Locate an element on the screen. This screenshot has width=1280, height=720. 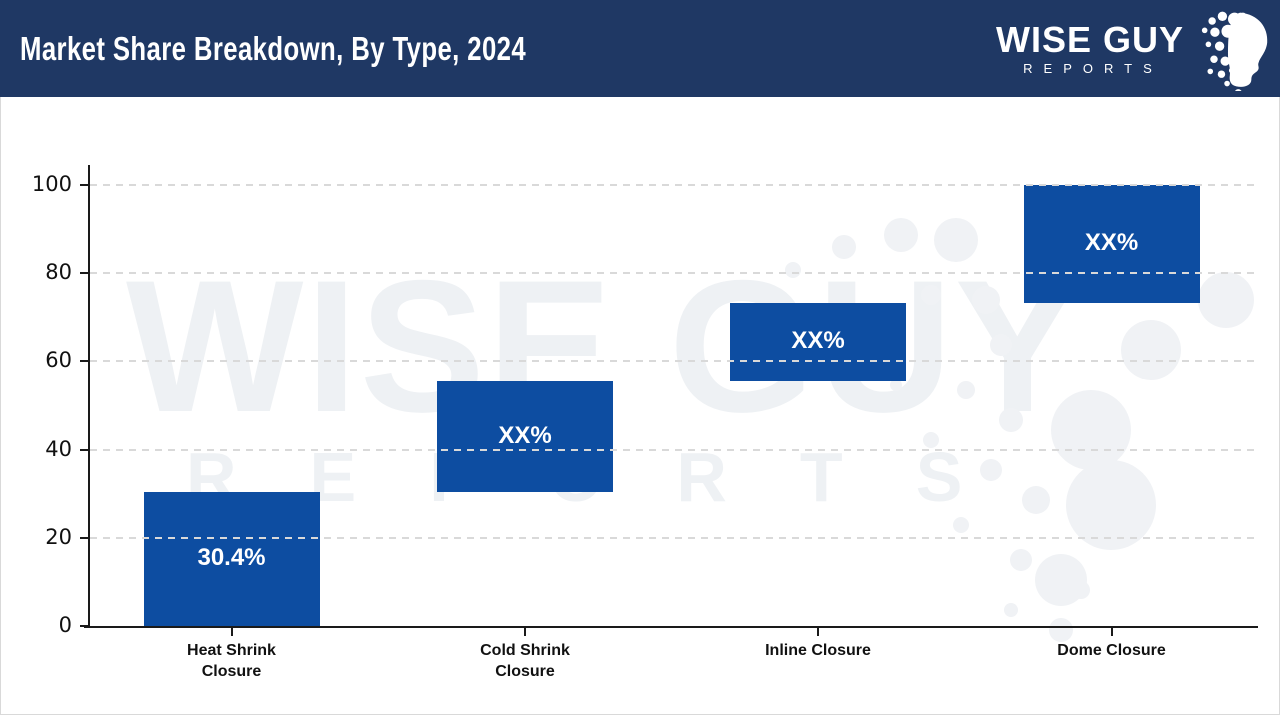
logo-wordmark-block: WISE GUY REPORTS is located at coordinates (1089, 47).